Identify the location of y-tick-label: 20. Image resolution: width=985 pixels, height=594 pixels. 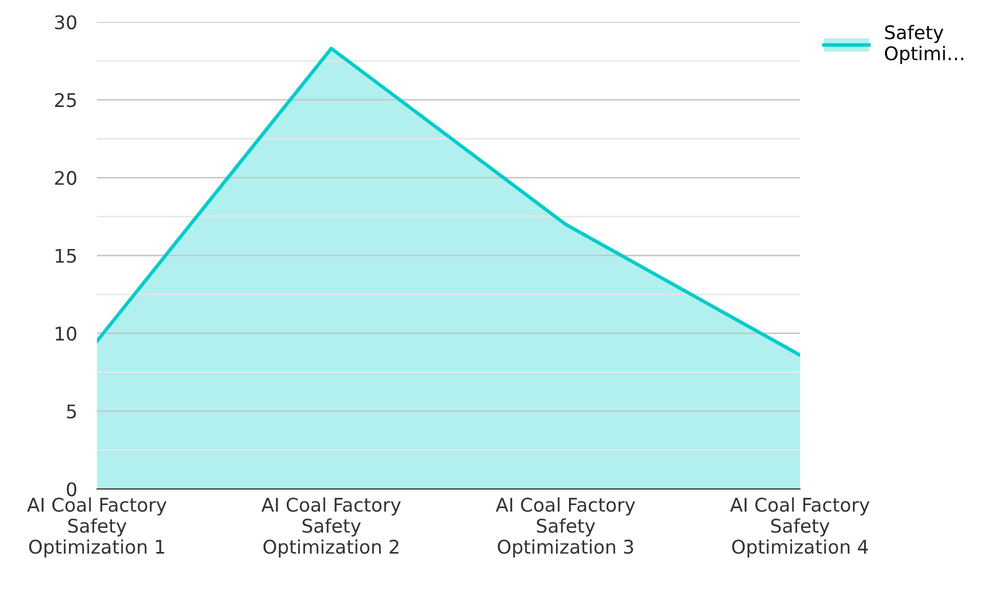
(65, 178).